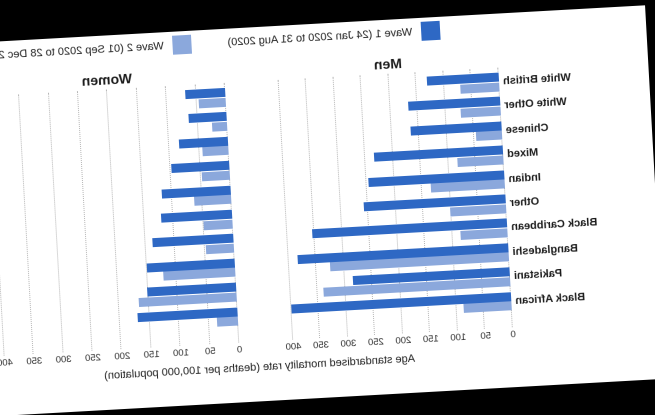 This screenshot has width=655, height=415. I want to click on wave2-swatch, so click(182, 44).